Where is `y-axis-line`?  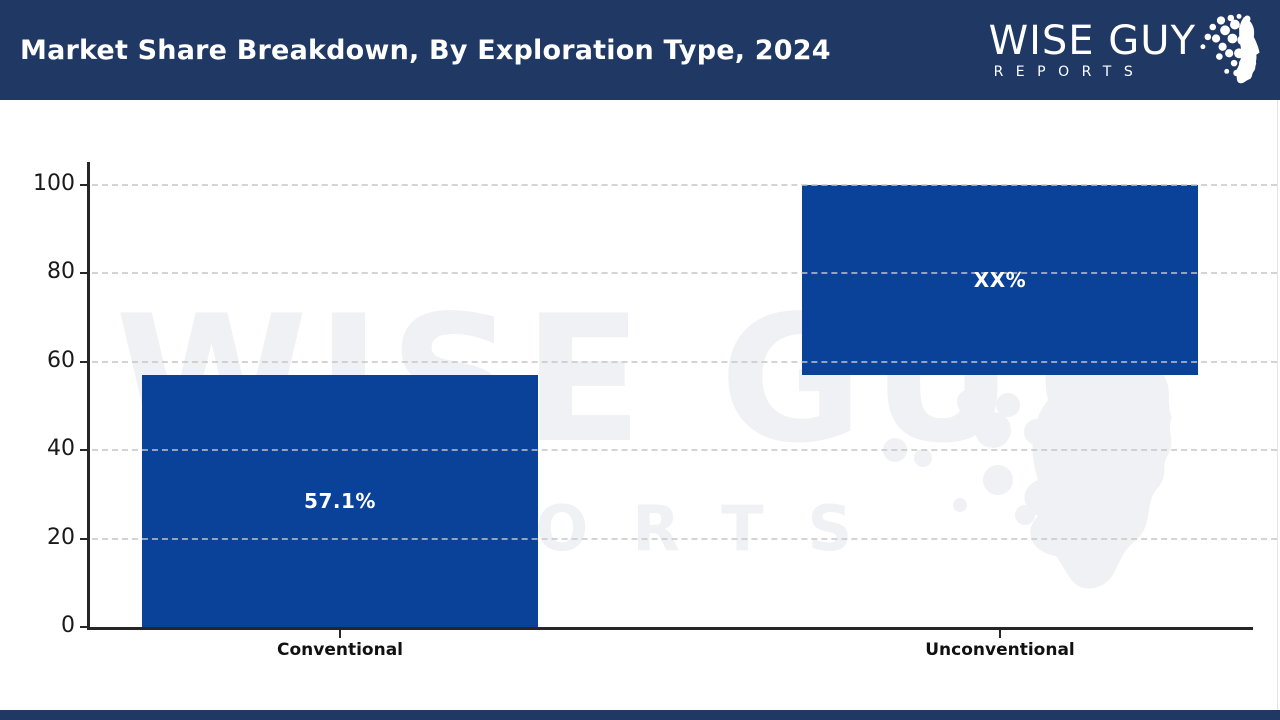
y-axis-line is located at coordinates (88, 396).